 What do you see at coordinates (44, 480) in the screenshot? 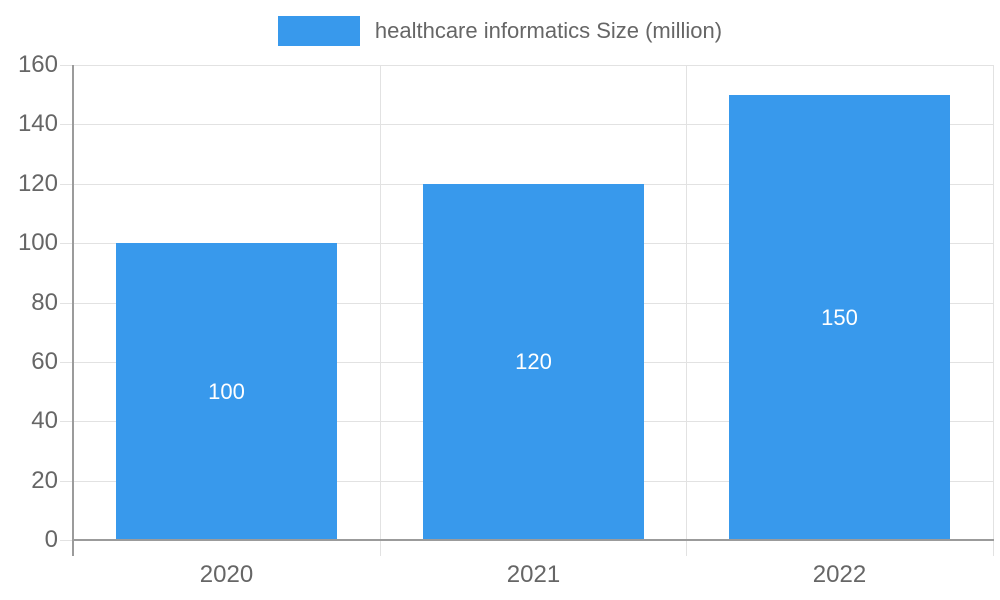
I see `y-tick-label: 20` at bounding box center [44, 480].